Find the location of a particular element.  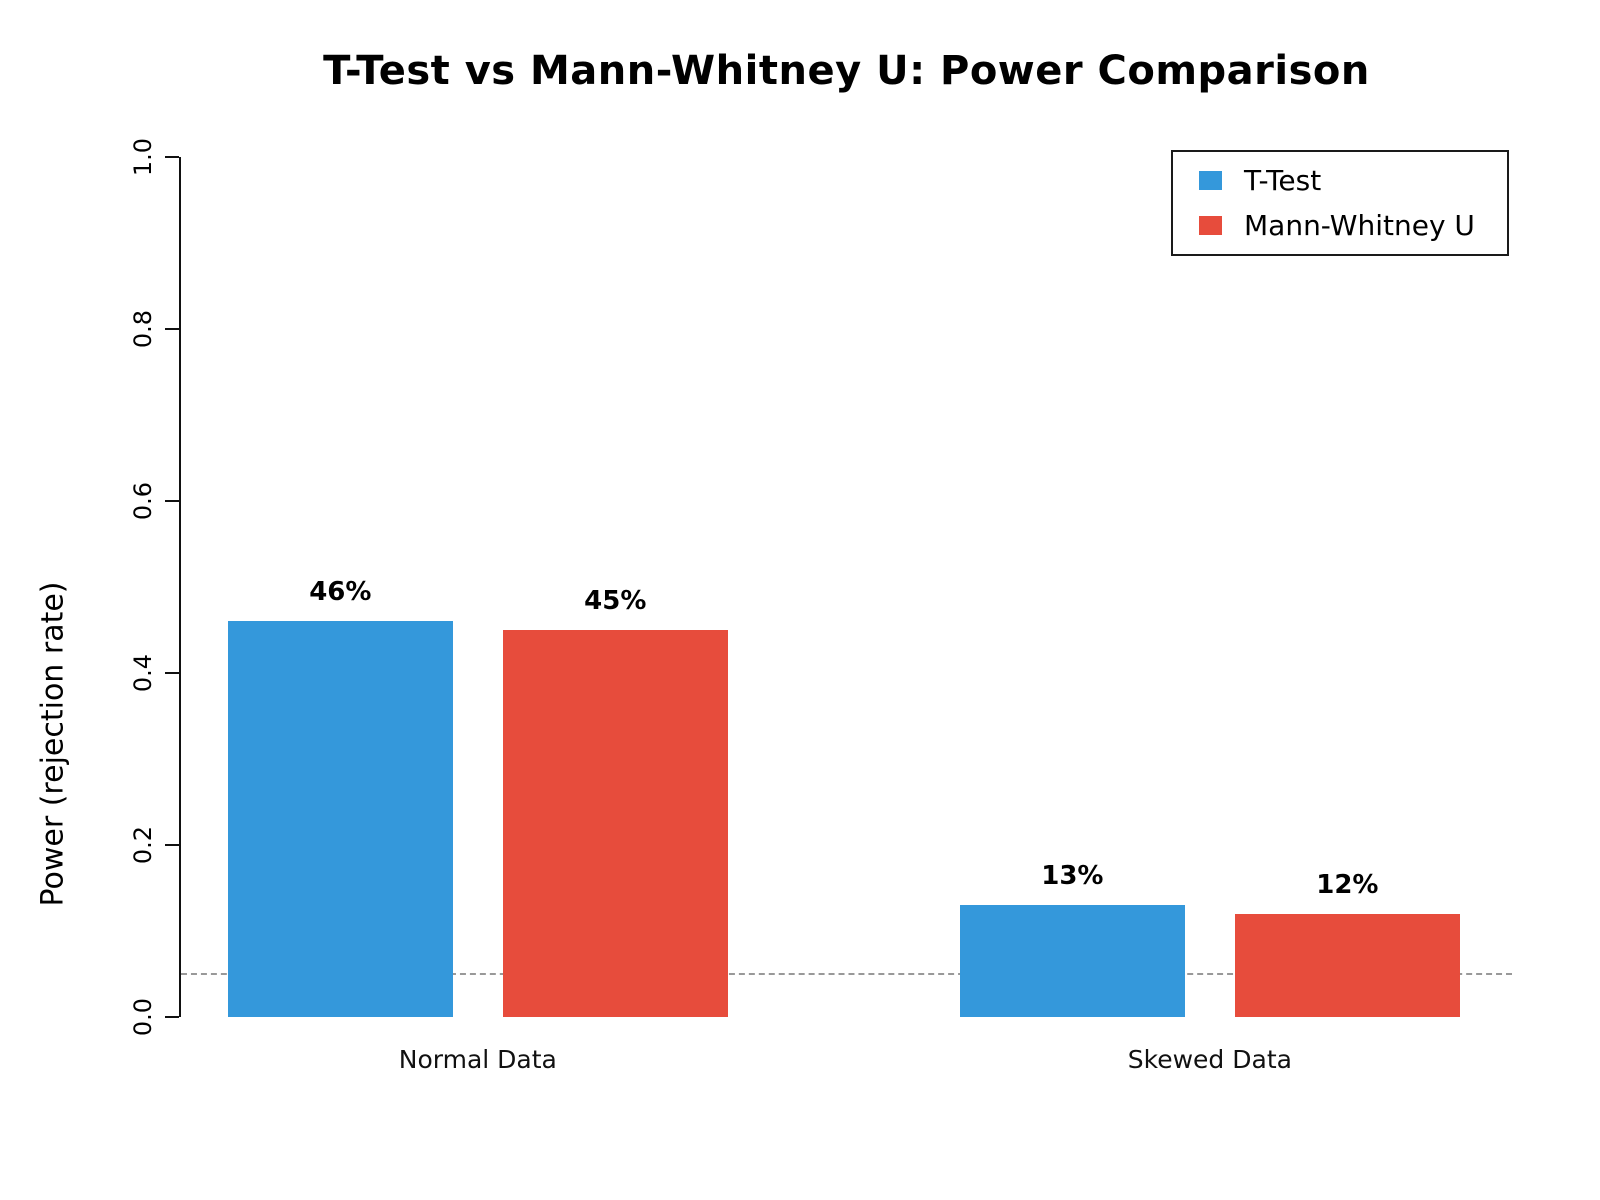

legend: T-Test Mann-Whitney U is located at coordinates (1340, 203).